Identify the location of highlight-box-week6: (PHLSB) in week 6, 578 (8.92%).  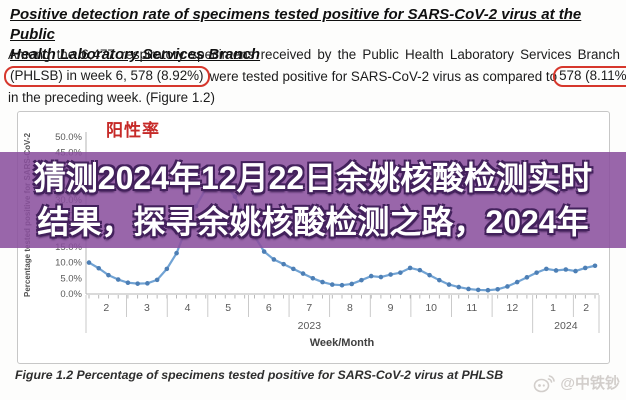
(107, 76).